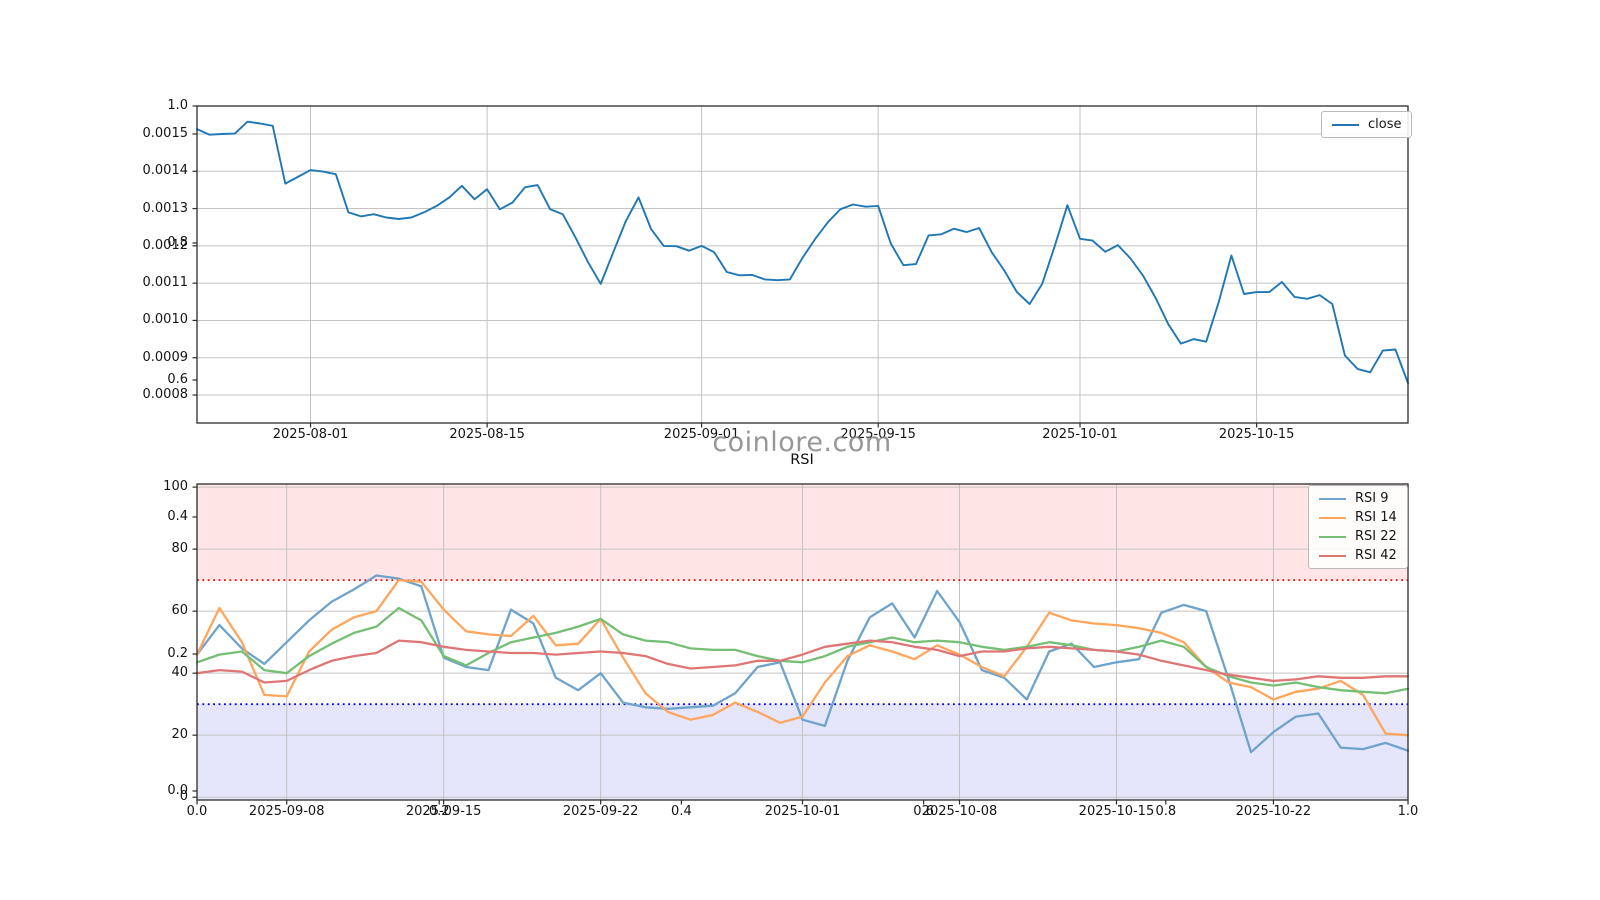  Describe the element at coordinates (1080, 434) in the screenshot. I see `price-chart-xtick-label: 2025-10-01` at that location.